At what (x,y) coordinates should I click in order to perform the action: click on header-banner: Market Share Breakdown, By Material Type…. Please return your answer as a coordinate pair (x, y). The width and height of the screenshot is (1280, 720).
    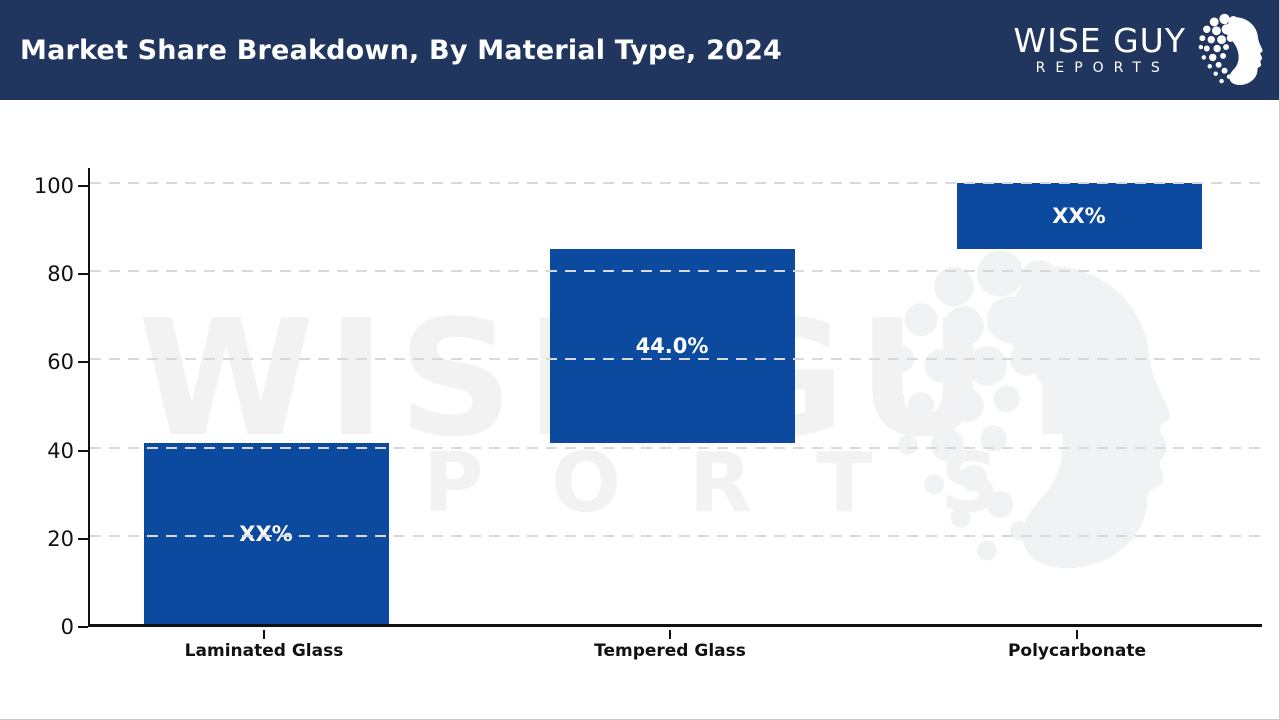
    Looking at the image, I should click on (639, 50).